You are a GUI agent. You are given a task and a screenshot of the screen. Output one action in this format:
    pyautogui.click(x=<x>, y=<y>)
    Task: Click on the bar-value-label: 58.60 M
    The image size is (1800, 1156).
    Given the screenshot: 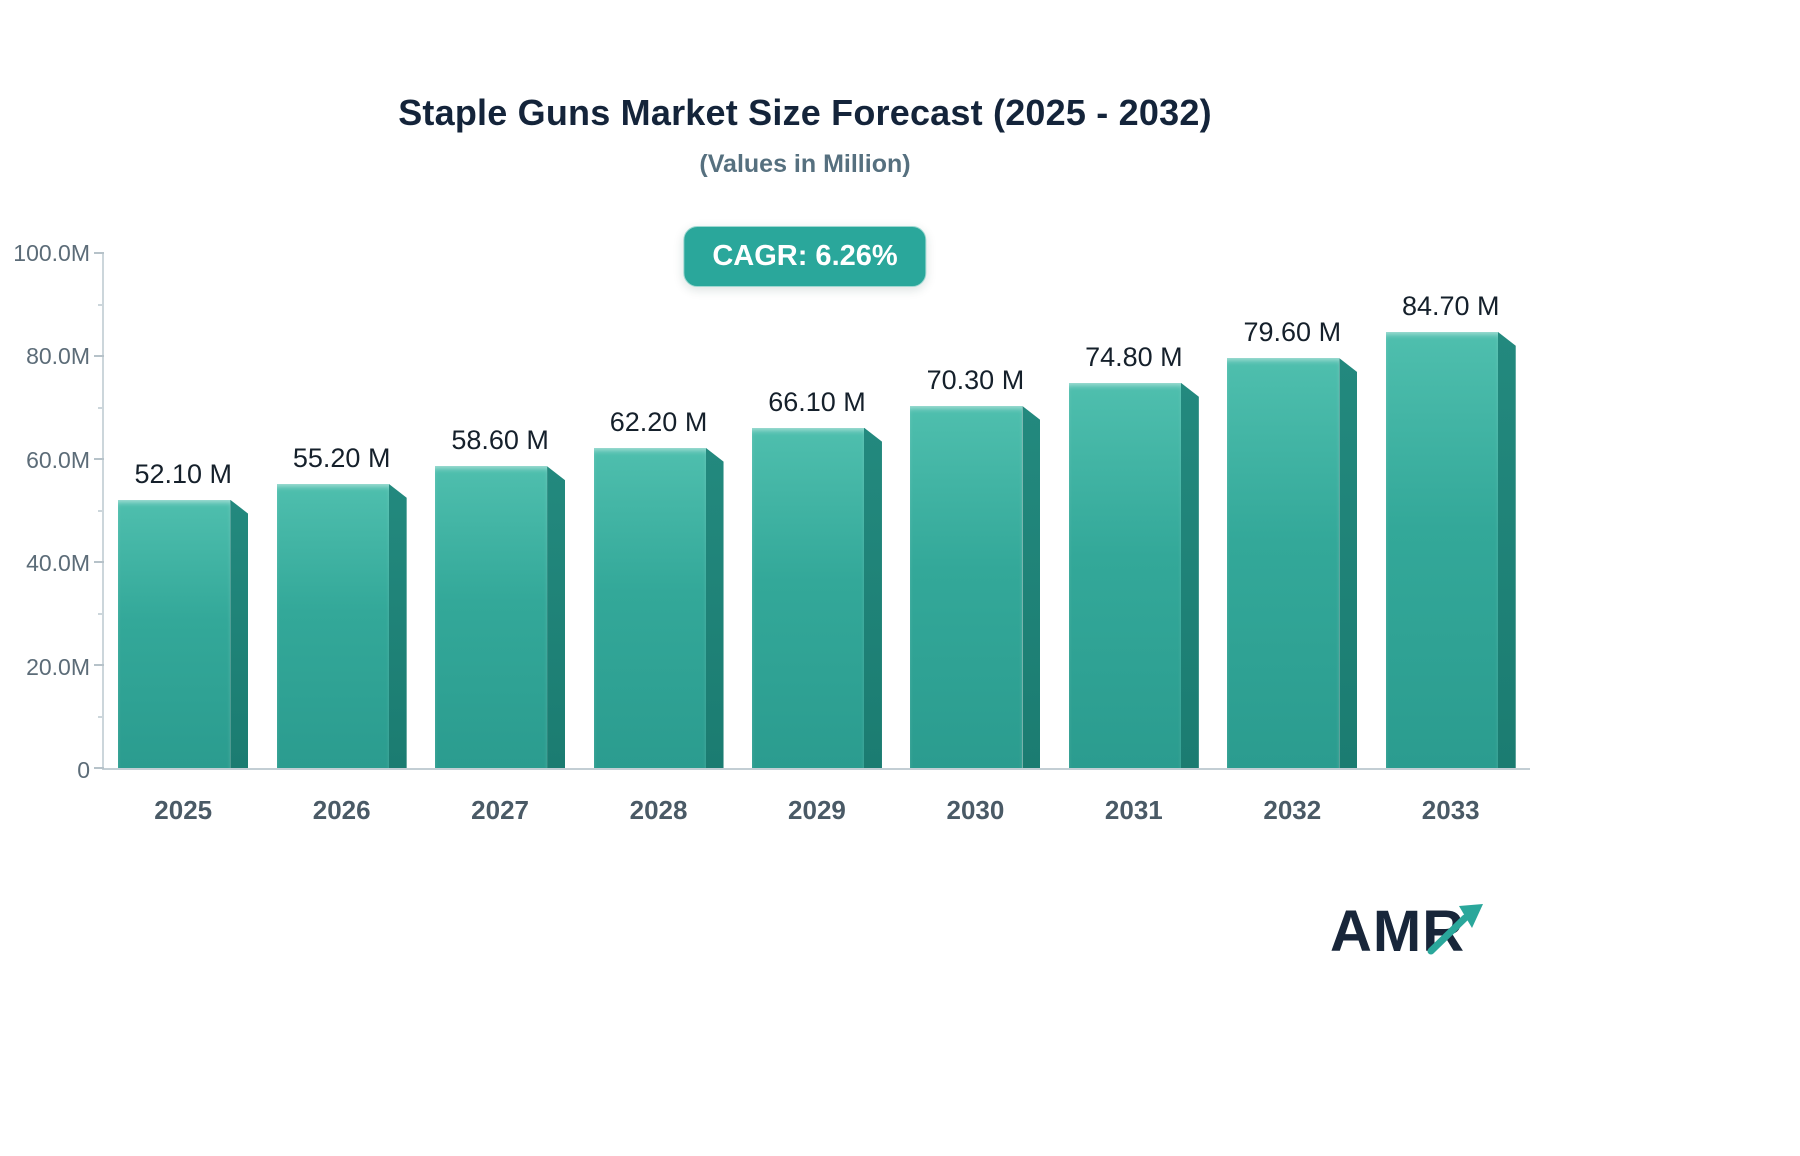 What is the action you would take?
    pyautogui.click(x=500, y=440)
    